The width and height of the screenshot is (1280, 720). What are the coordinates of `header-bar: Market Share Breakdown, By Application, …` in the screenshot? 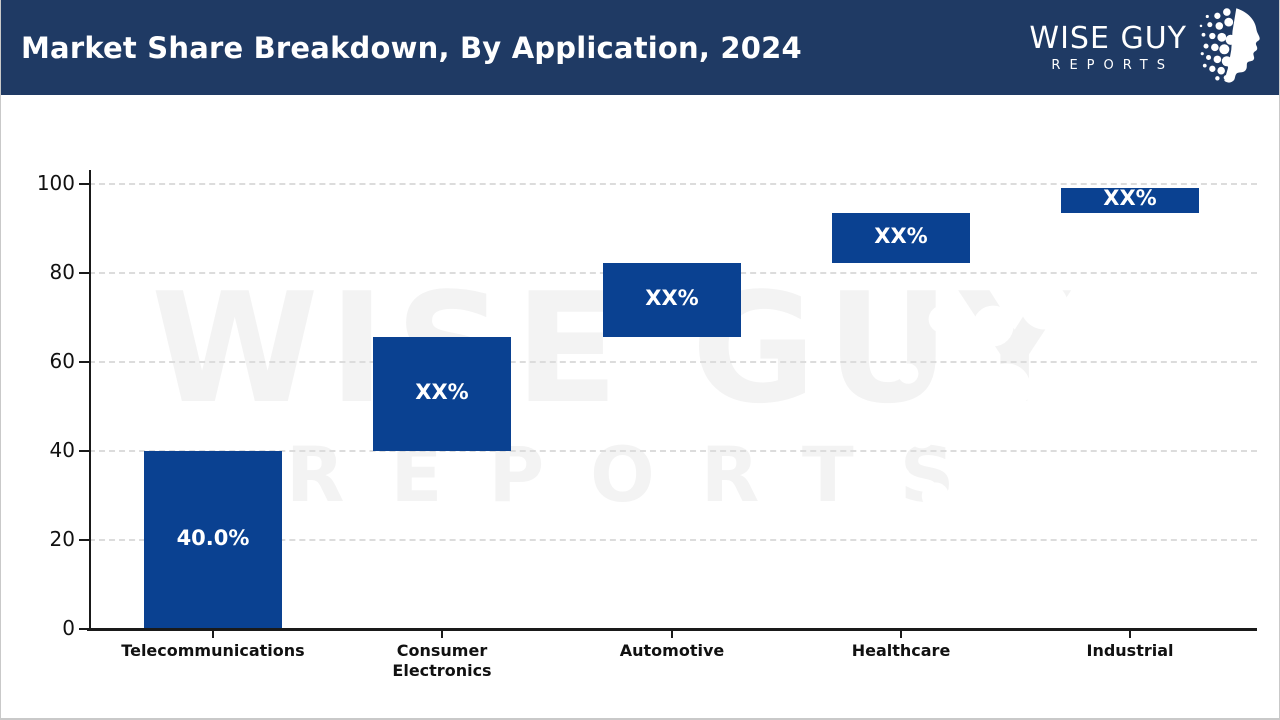 It's located at (640, 47).